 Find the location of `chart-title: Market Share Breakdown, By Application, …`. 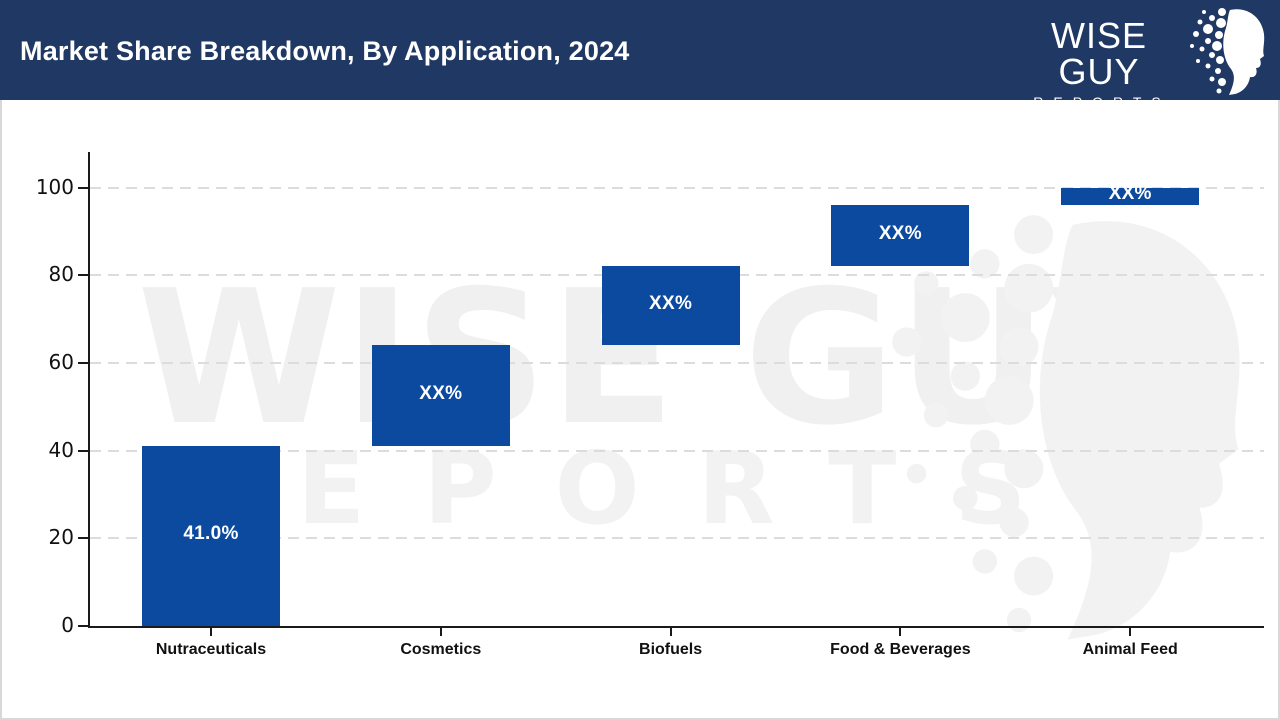

chart-title: Market Share Breakdown, By Application, … is located at coordinates (325, 51).